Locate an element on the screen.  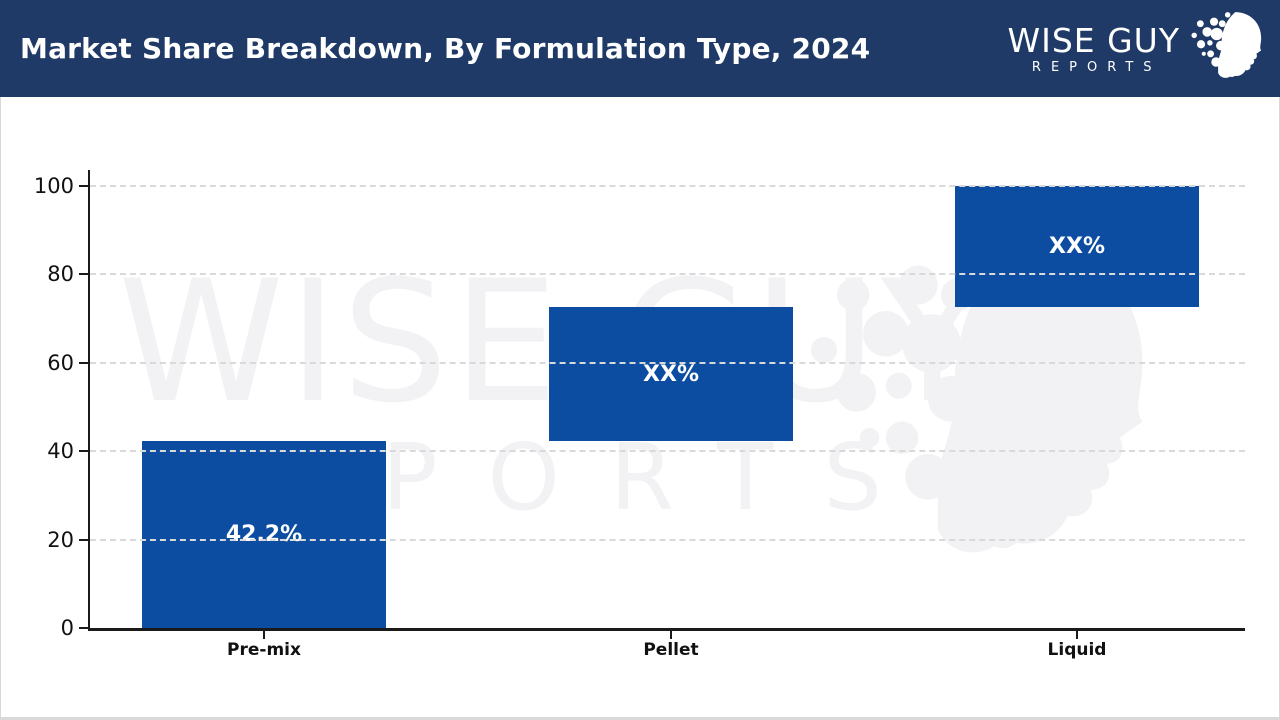
x-tick-mark-pellet is located at coordinates (671, 634).